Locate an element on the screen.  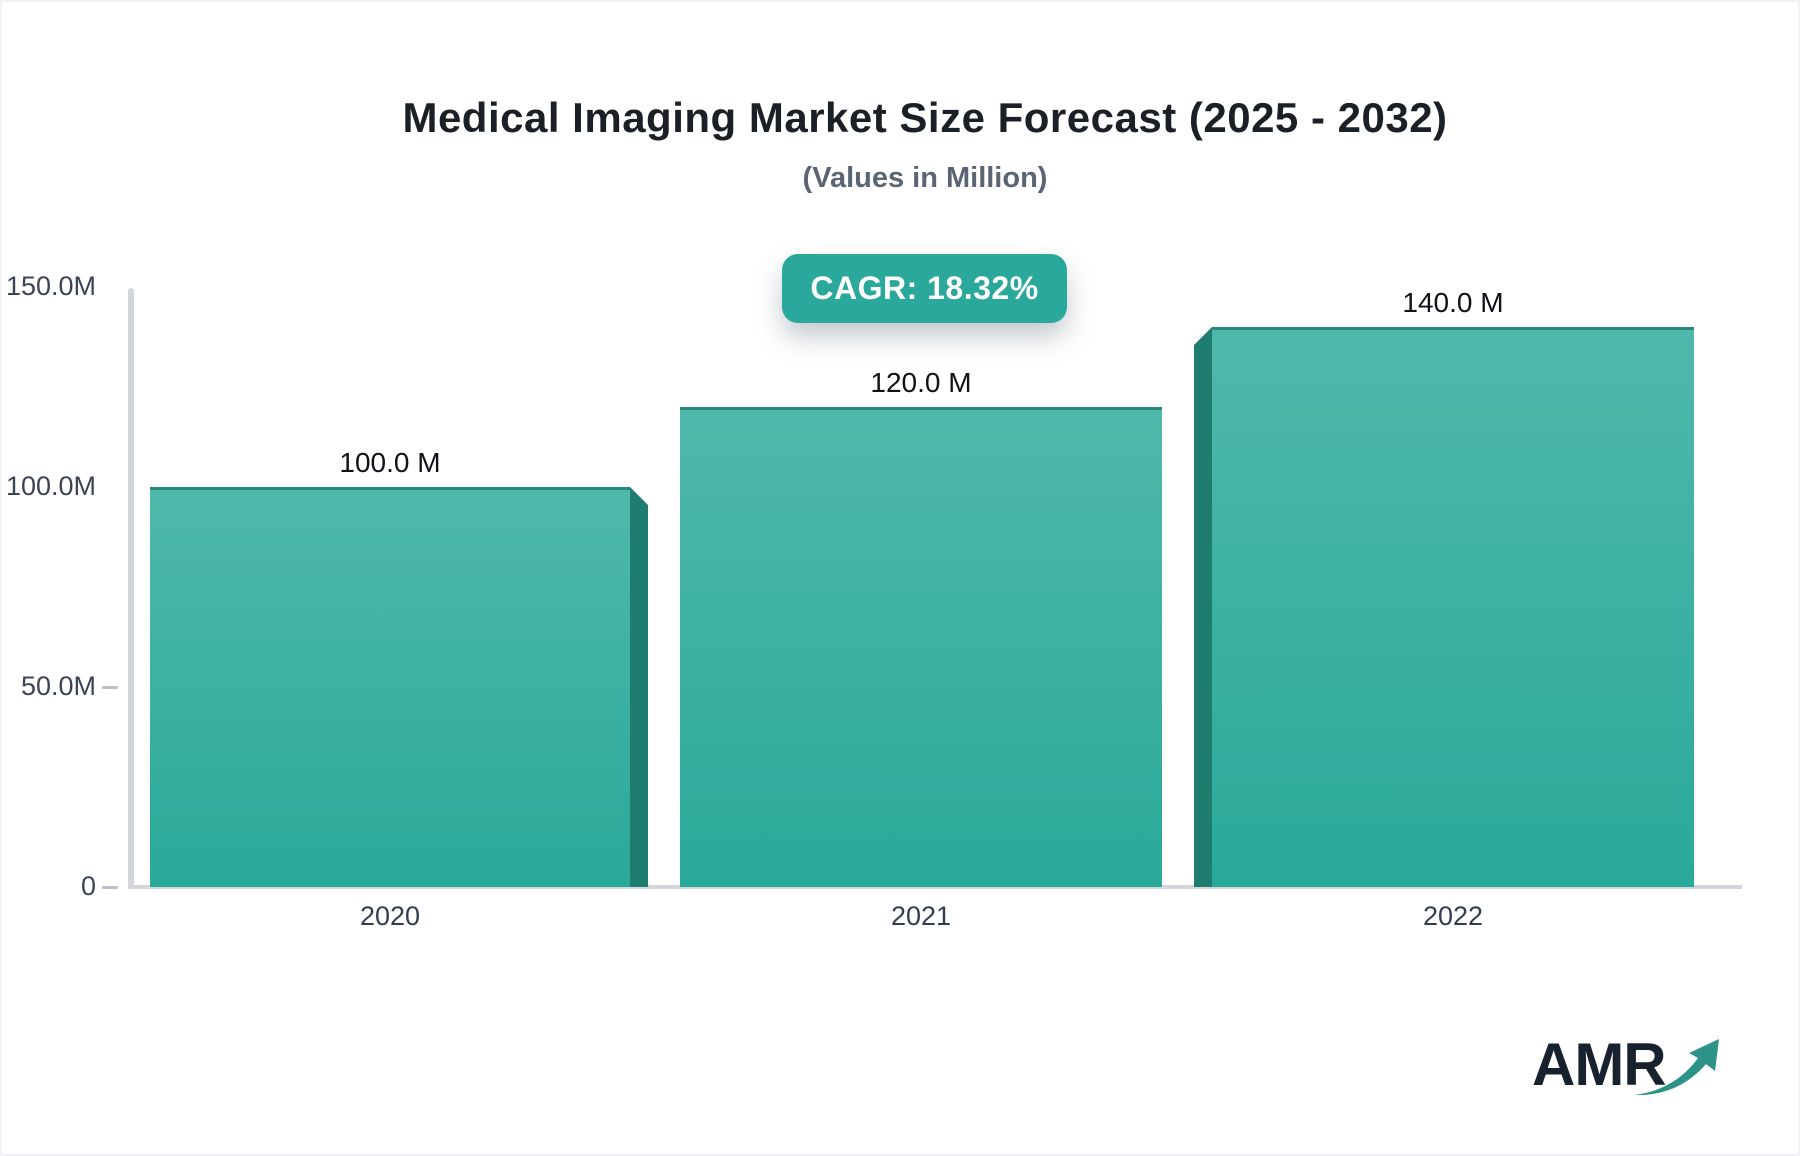
growth-arrow-icon is located at coordinates (1676, 1067).